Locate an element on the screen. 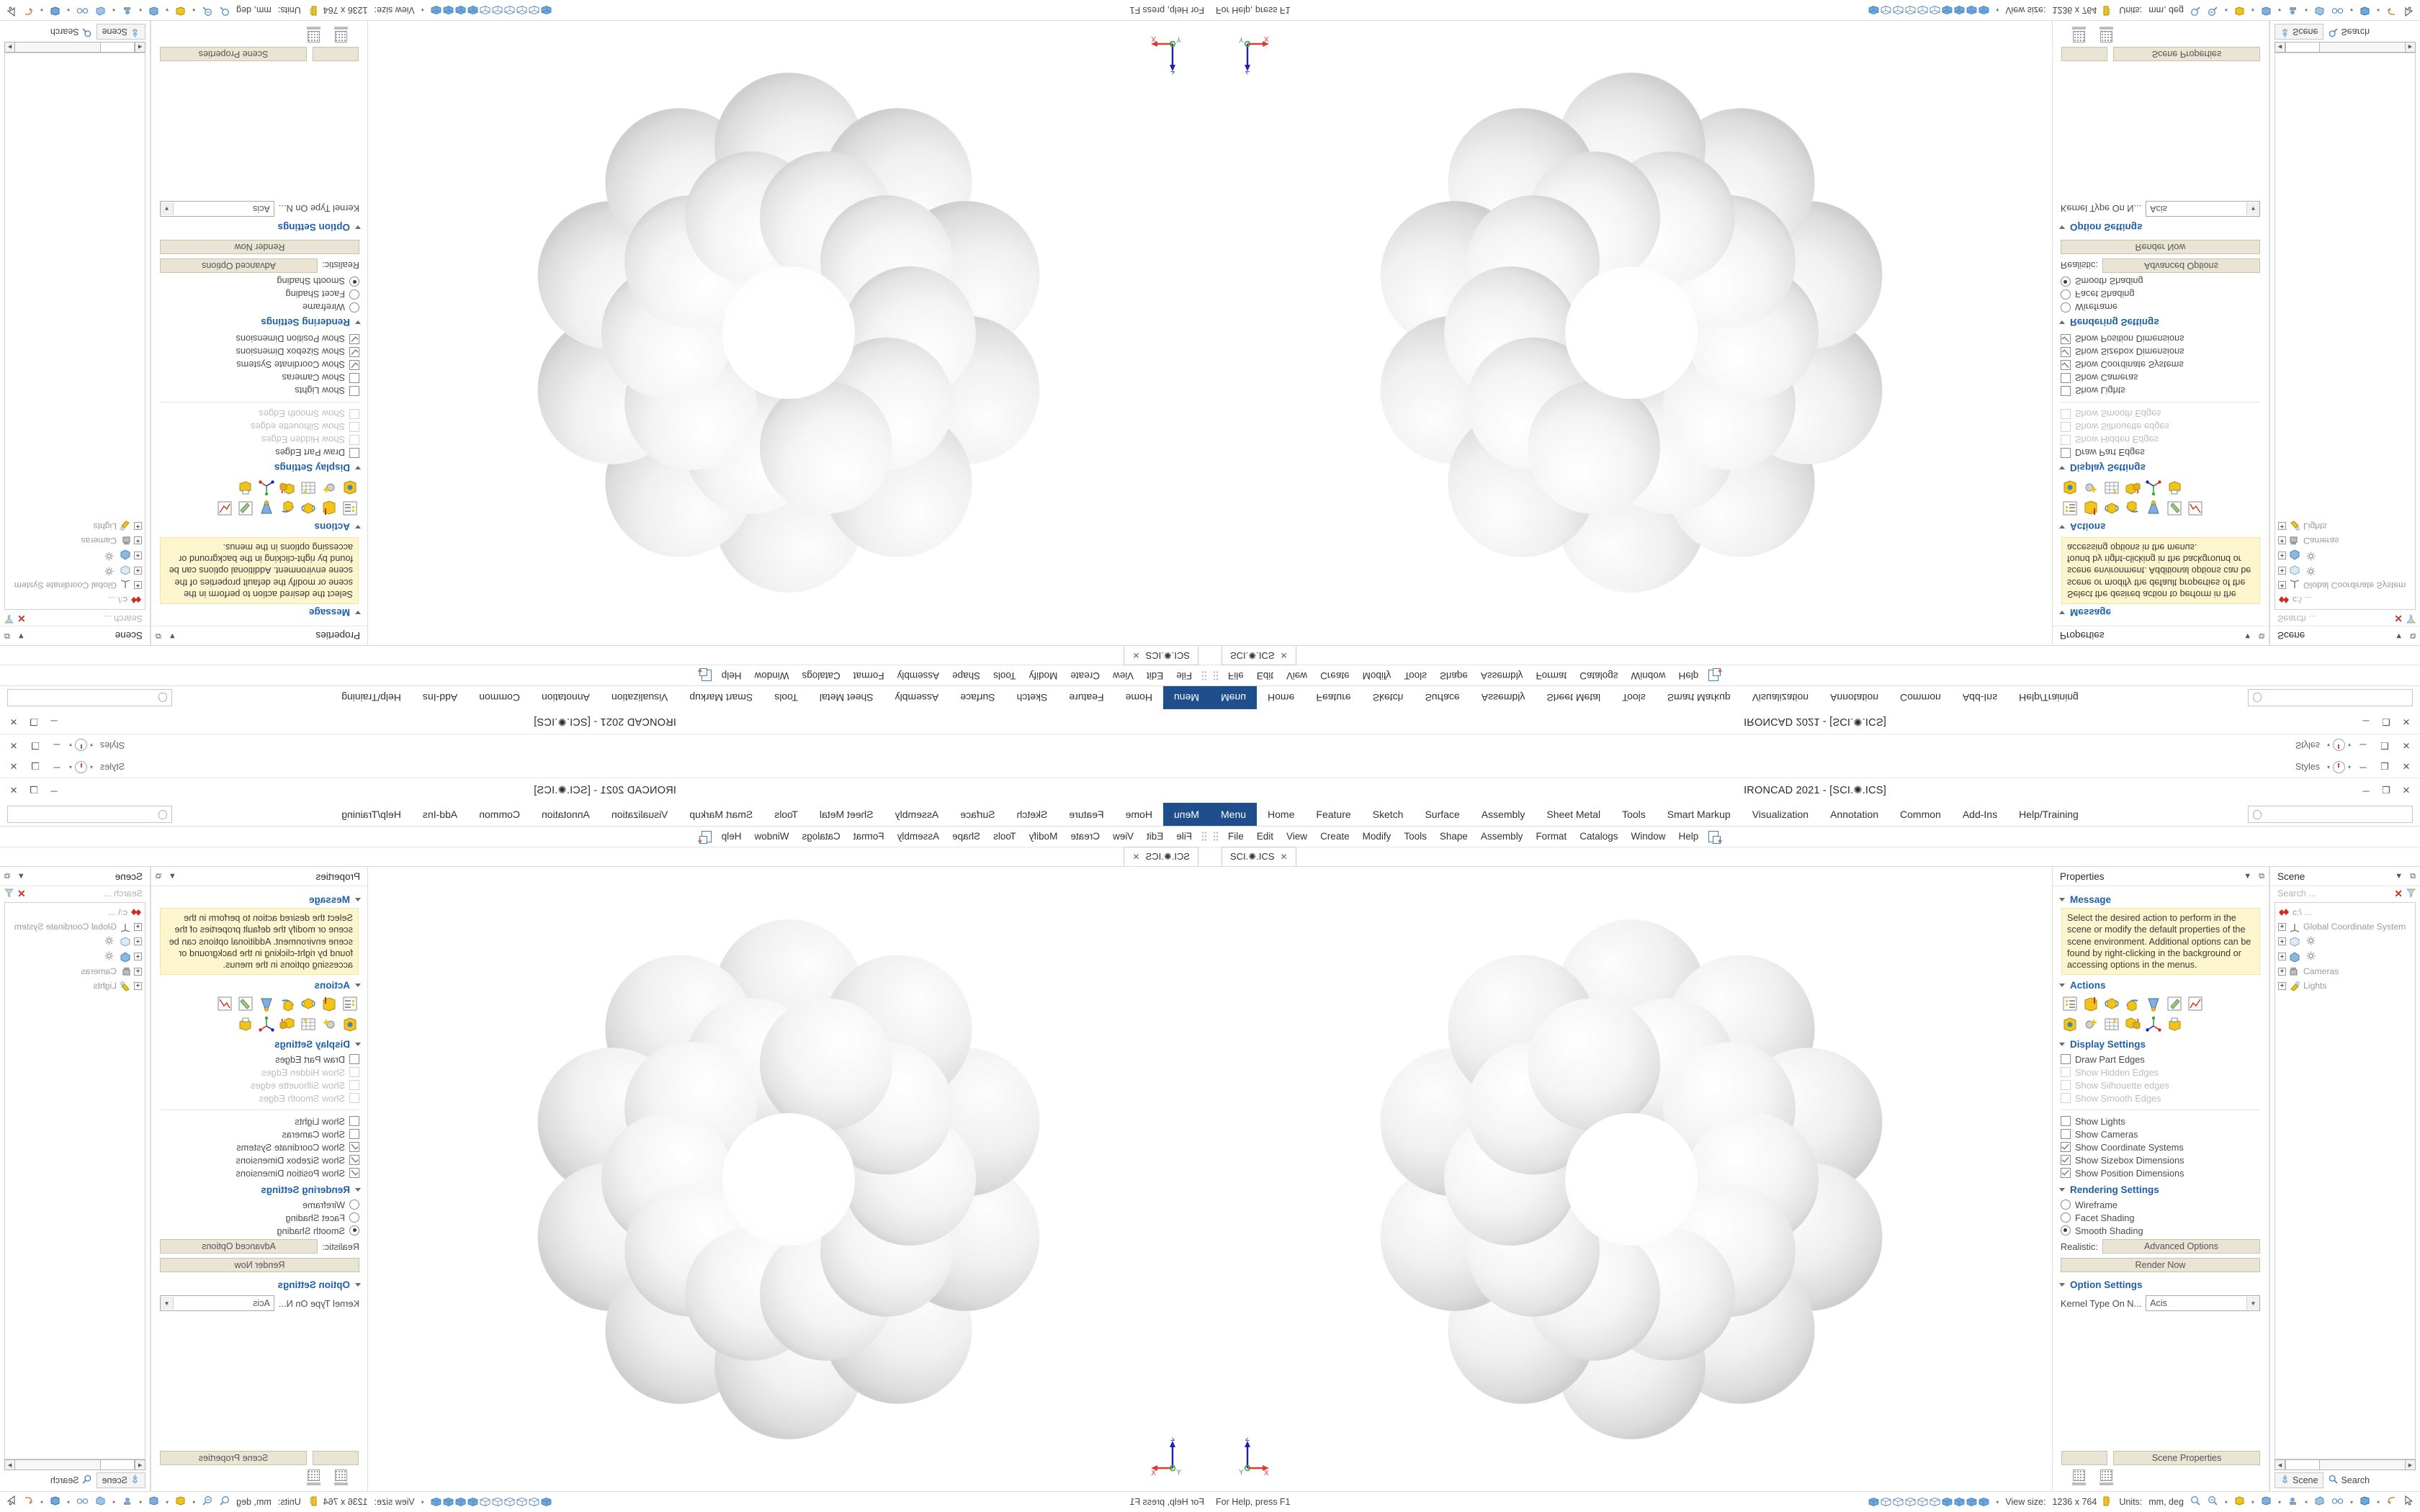  radio-wireframe: Wireframe is located at coordinates (2161, 307).